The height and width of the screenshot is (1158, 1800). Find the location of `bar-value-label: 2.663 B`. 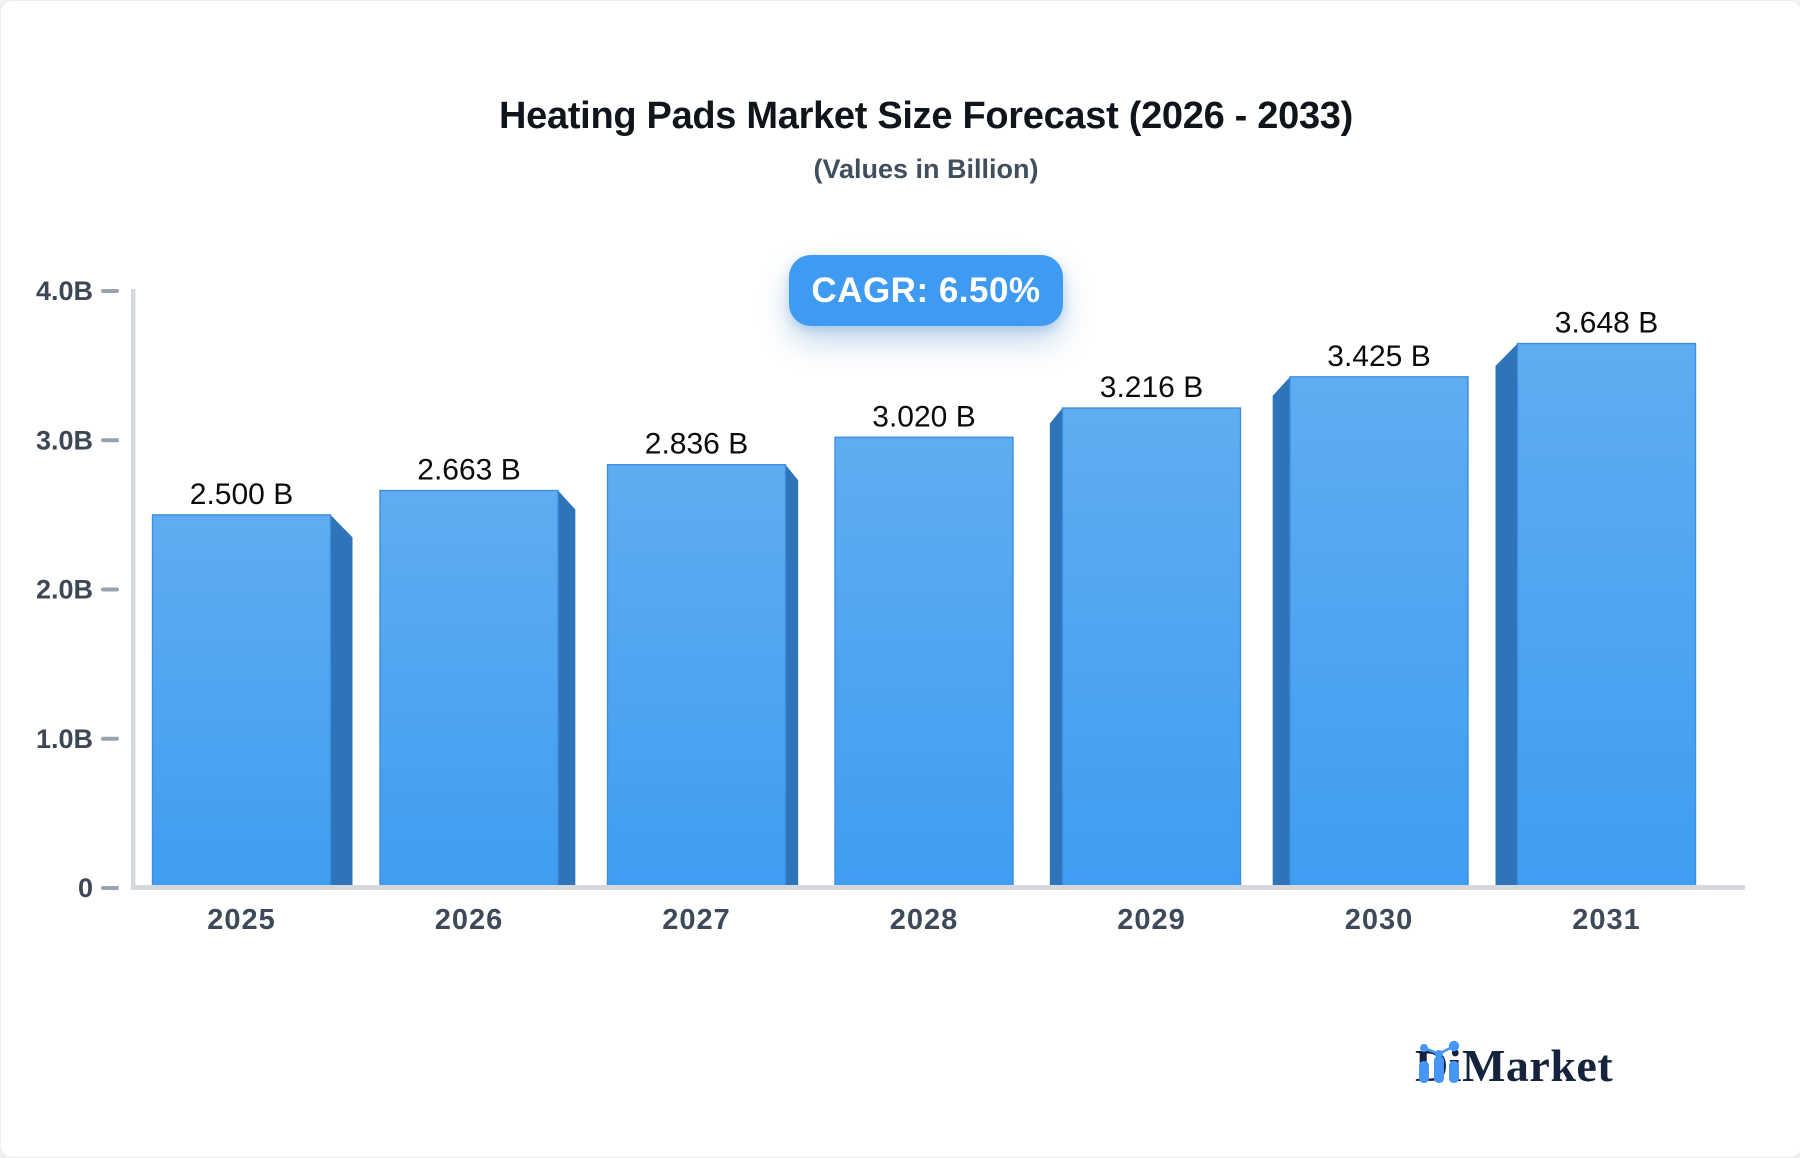

bar-value-label: 2.663 B is located at coordinates (468, 470).